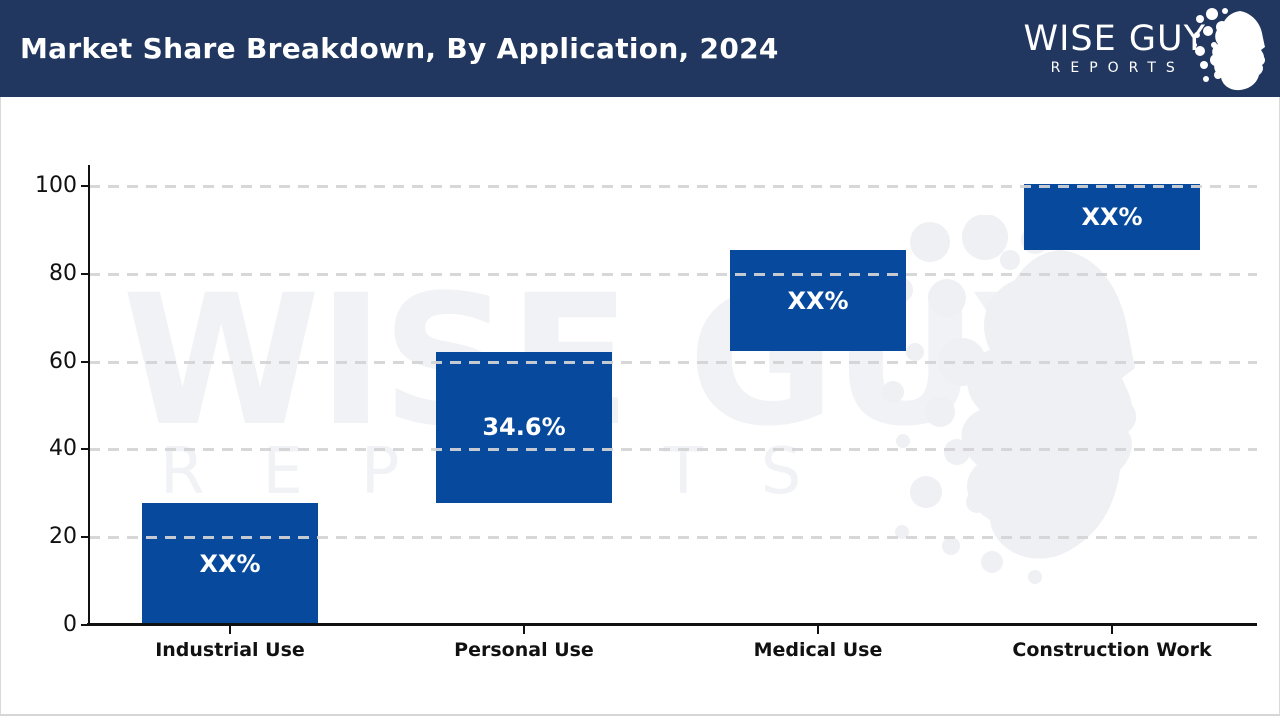 Image resolution: width=1280 pixels, height=720 pixels. What do you see at coordinates (63, 273) in the screenshot?
I see `y-tick-label: 80` at bounding box center [63, 273].